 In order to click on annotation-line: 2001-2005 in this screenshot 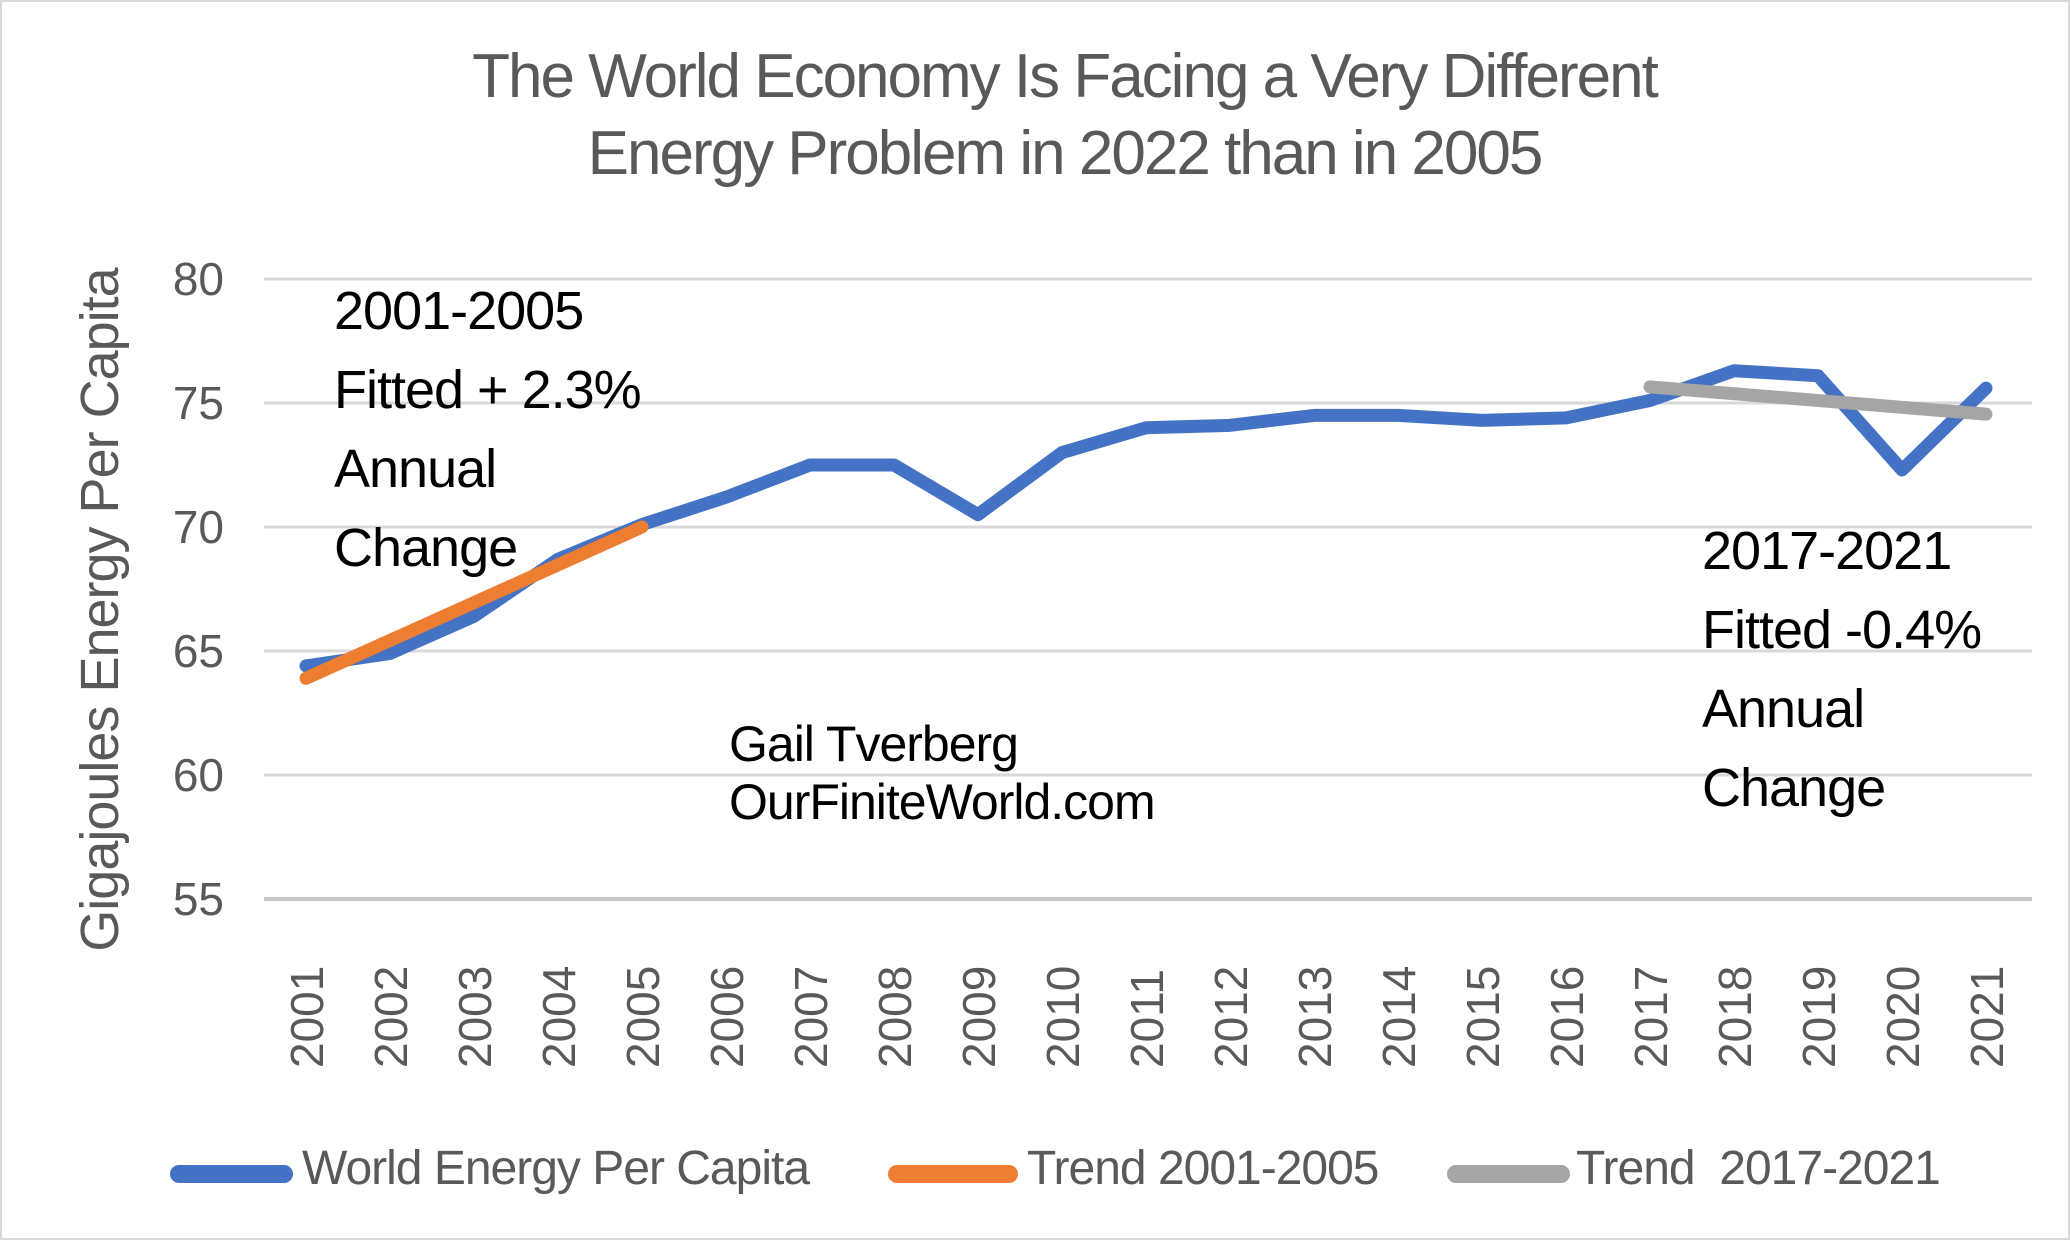, I will do `click(459, 311)`.